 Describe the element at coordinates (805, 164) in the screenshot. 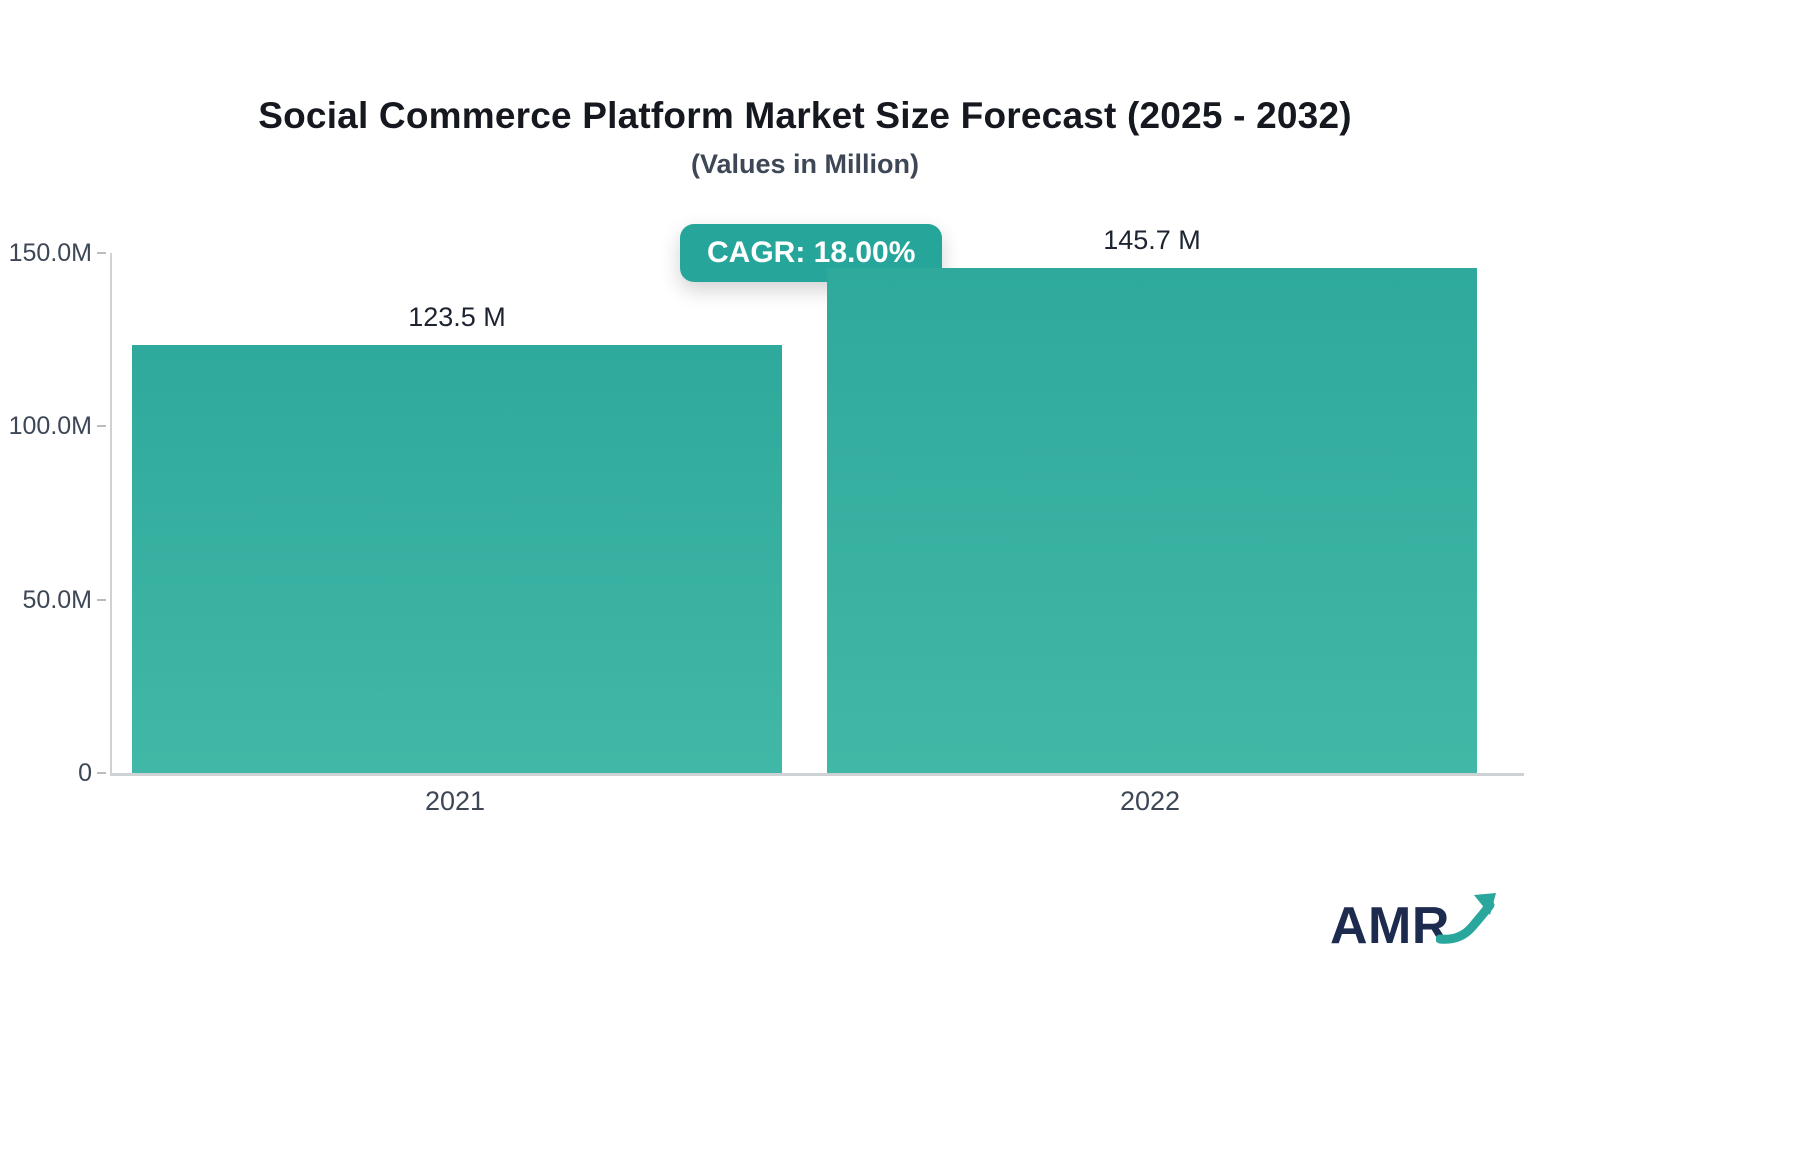

I see `chart-subtitle: (Values in Million)` at that location.